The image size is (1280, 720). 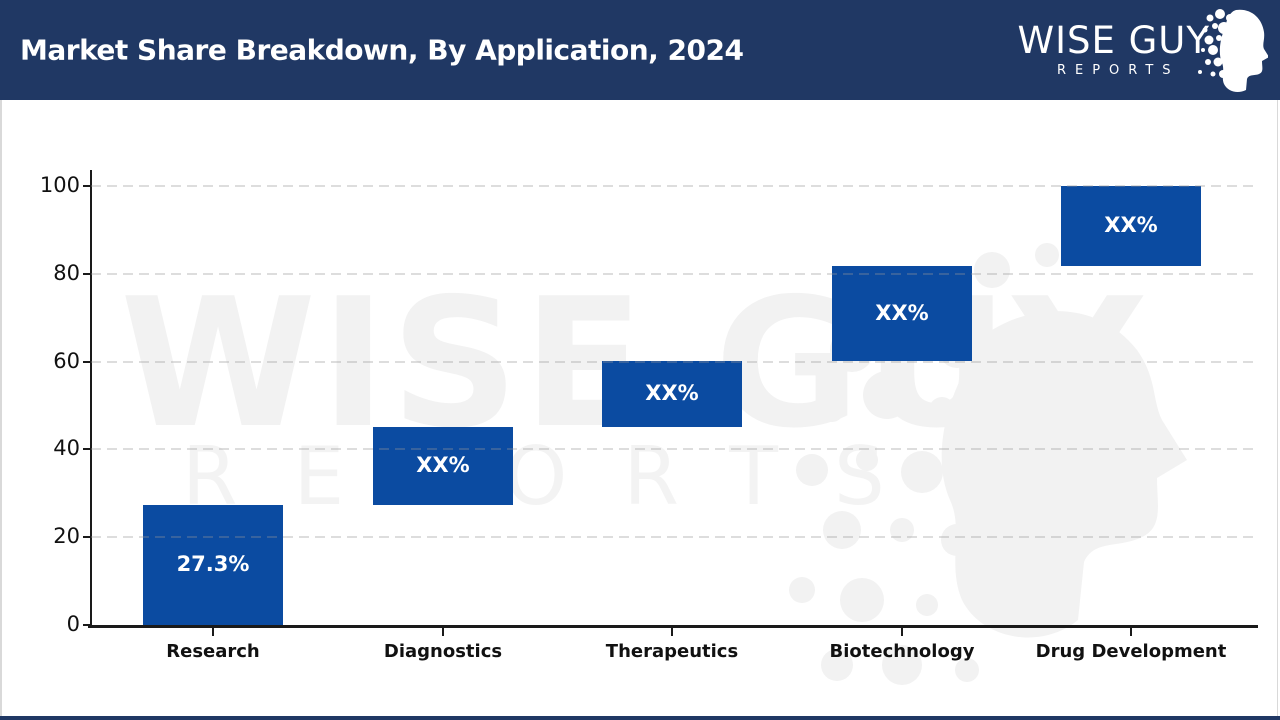 I want to click on y-tick-label-0: 0, so click(x=73, y=624).